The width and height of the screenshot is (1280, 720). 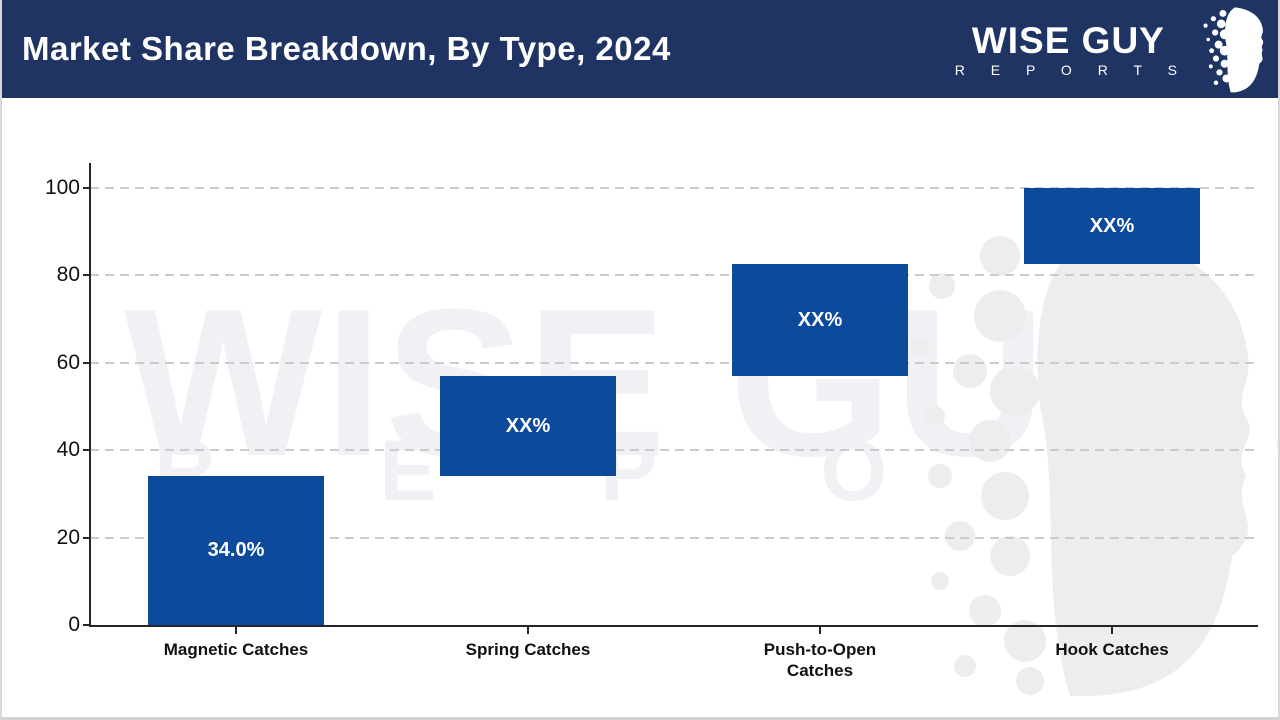 What do you see at coordinates (820, 660) in the screenshot?
I see `category-label-2: Push-to-Open Catches` at bounding box center [820, 660].